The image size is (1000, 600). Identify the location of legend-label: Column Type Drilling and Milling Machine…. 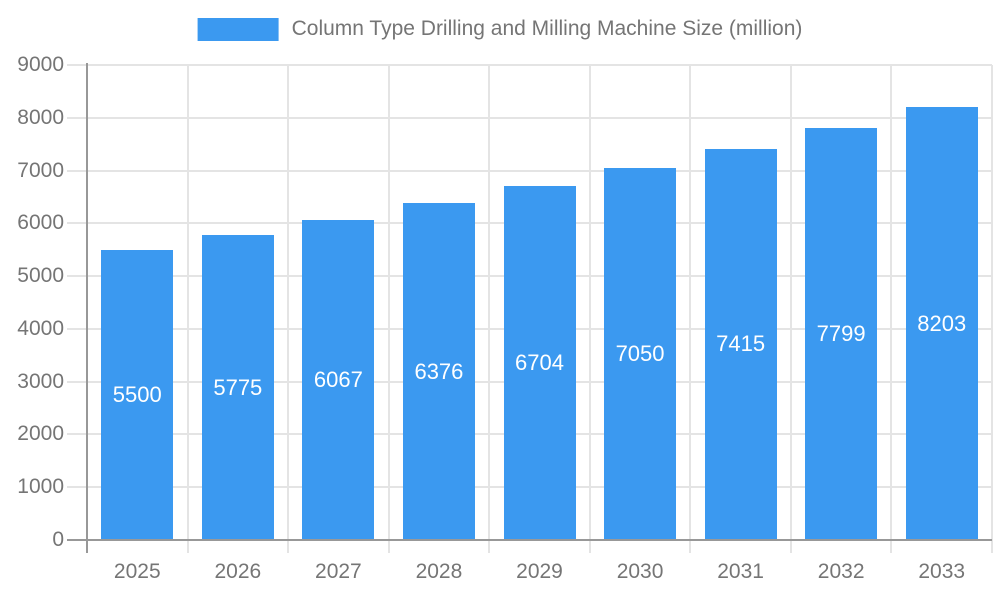
(547, 28).